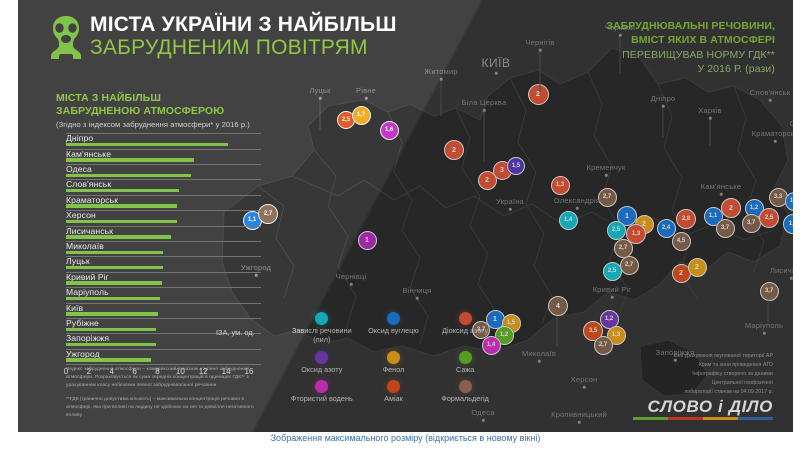 The width and height of the screenshot is (811, 453). I want to click on bar-row: Херсон, so click(158, 217).